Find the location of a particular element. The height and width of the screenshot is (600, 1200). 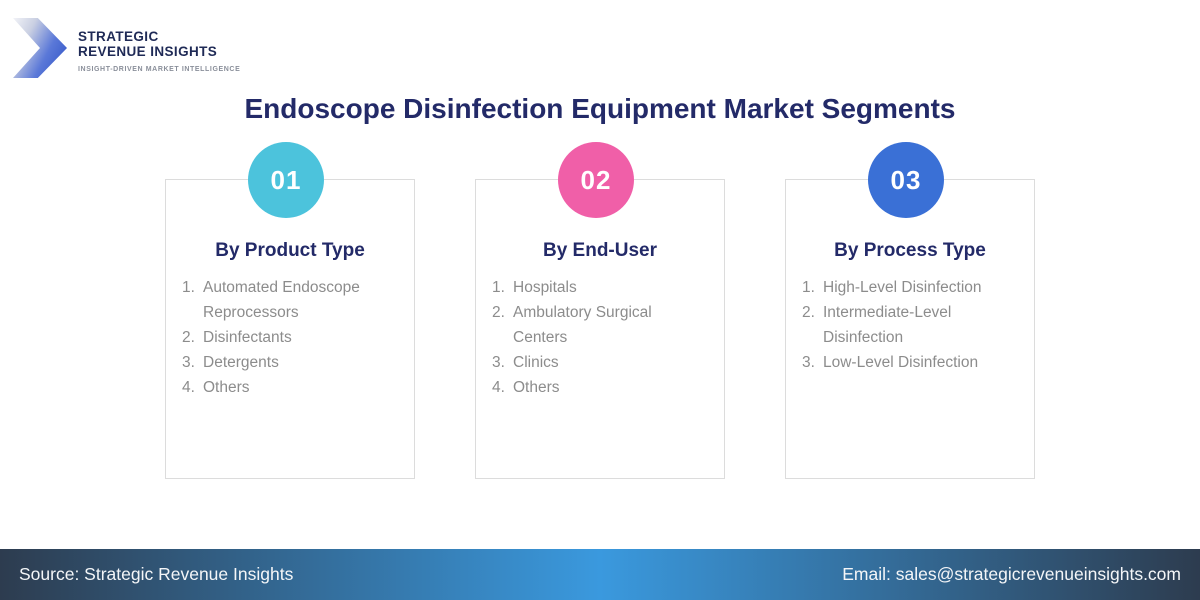

list-item: Hospitals is located at coordinates (601, 287).